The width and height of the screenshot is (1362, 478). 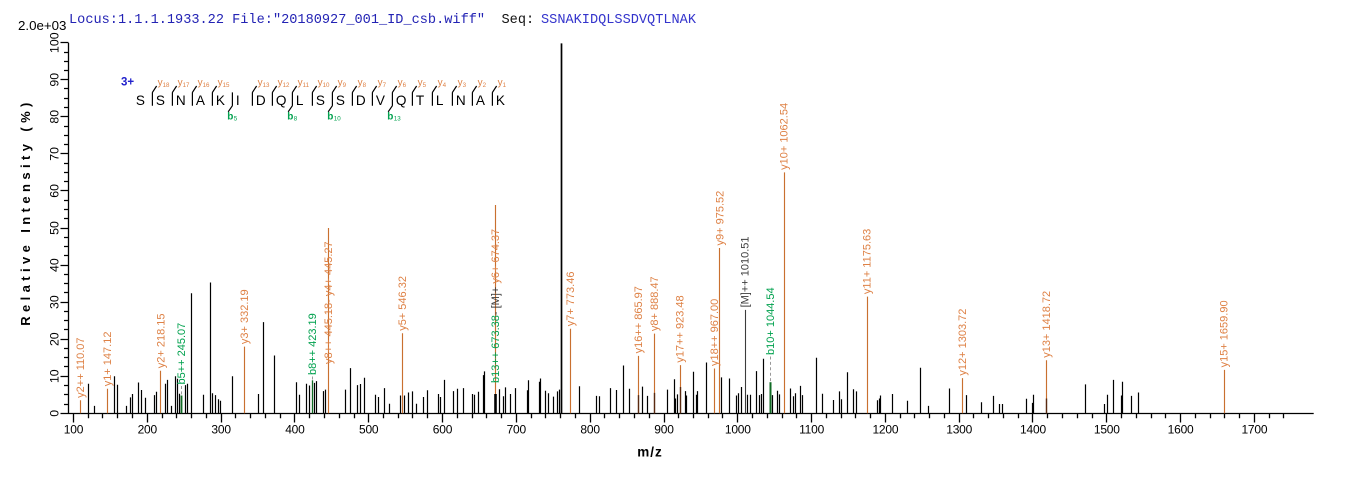 What do you see at coordinates (420, 100) in the screenshot?
I see `svg-text: T` at bounding box center [420, 100].